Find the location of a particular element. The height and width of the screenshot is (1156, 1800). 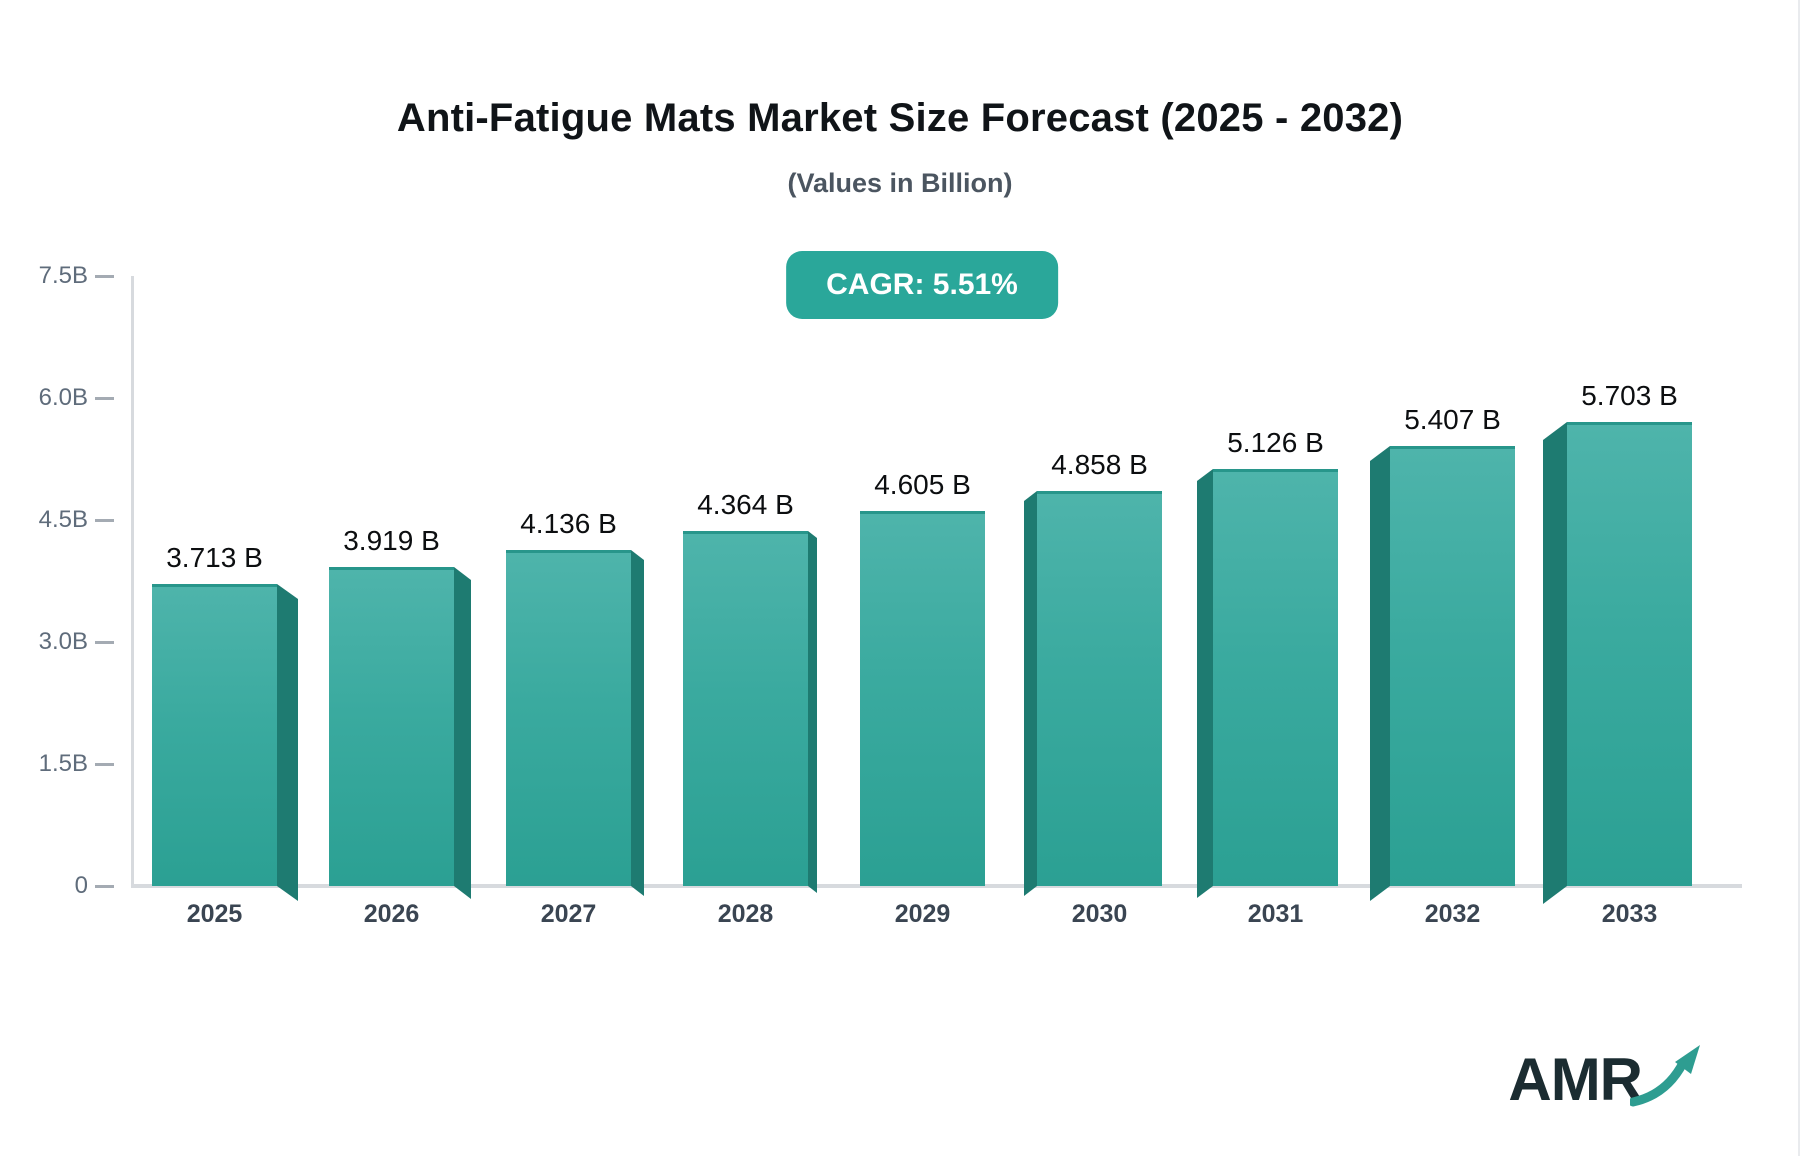

bar-value-label-2033: 5.703 B is located at coordinates (1629, 395).